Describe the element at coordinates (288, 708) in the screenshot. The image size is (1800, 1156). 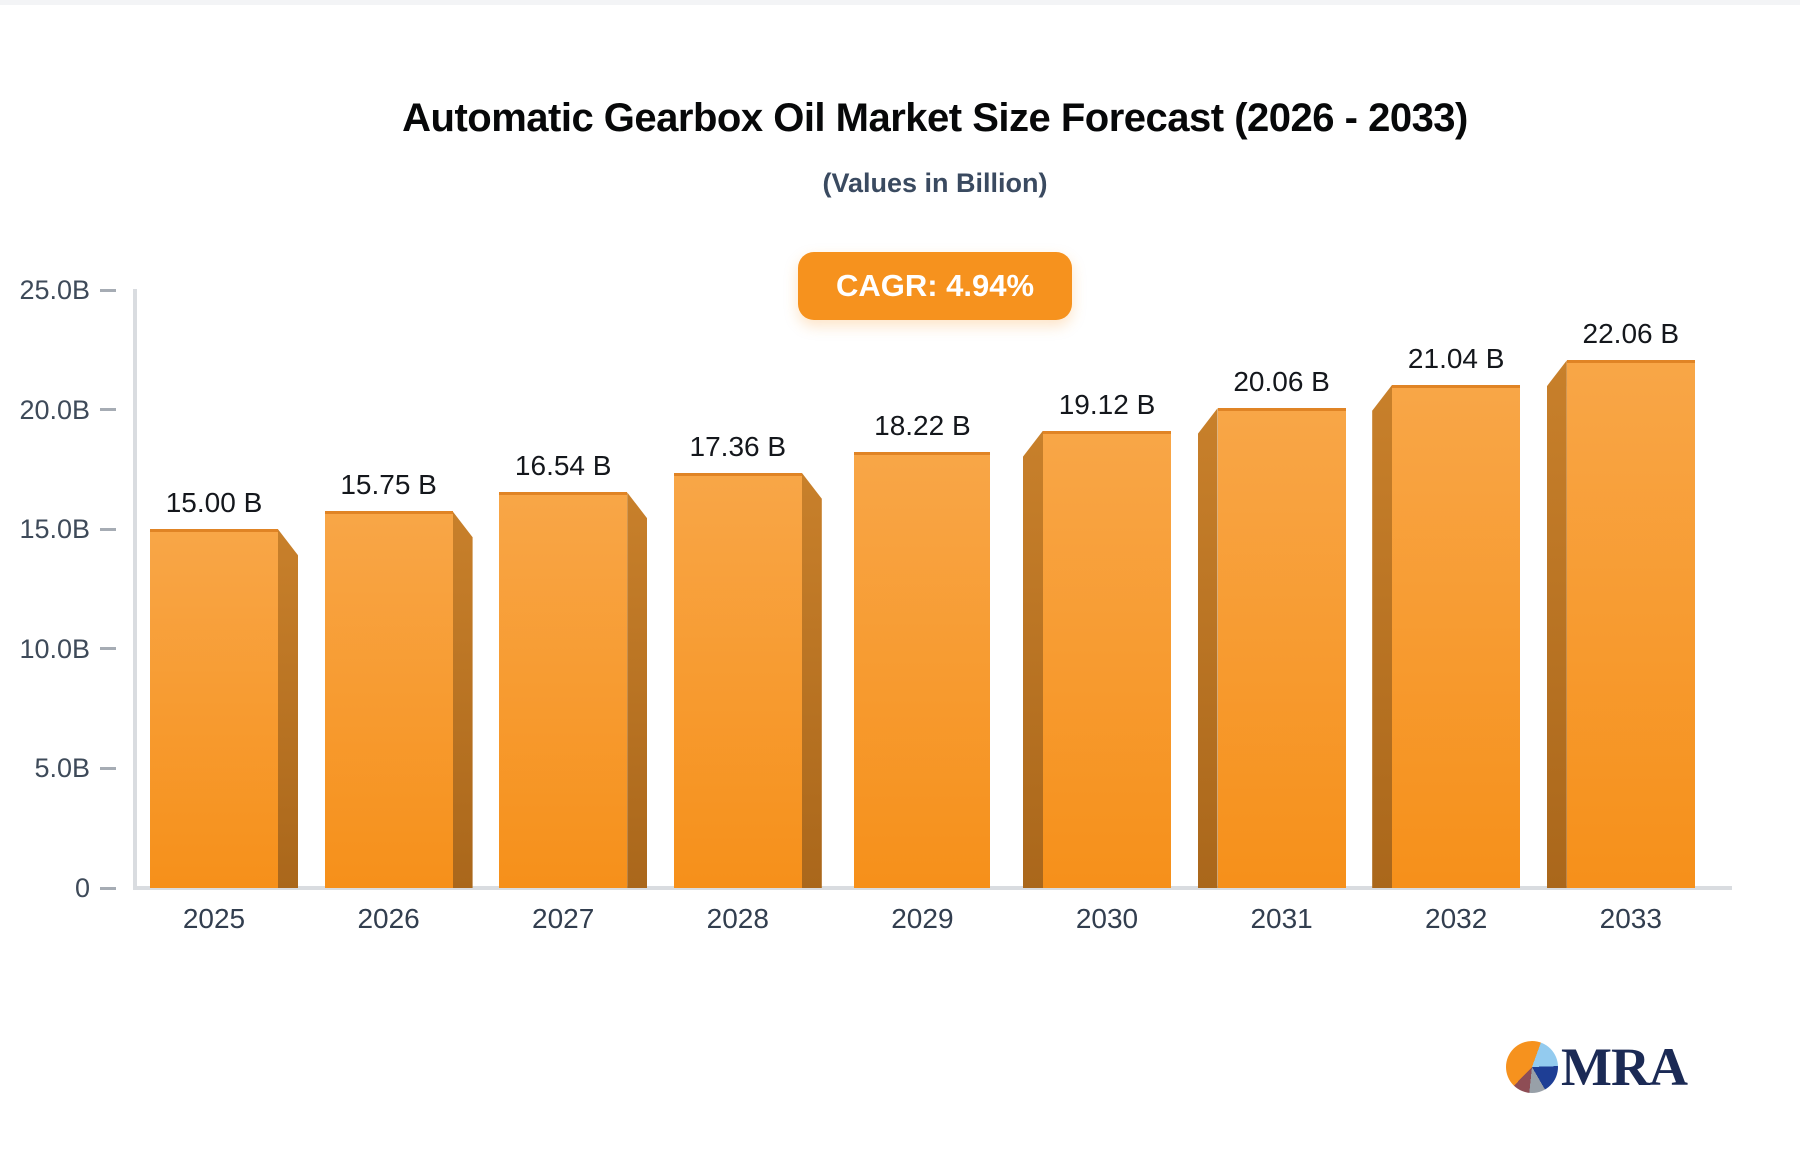
I see `bar-side-face-2025` at that location.